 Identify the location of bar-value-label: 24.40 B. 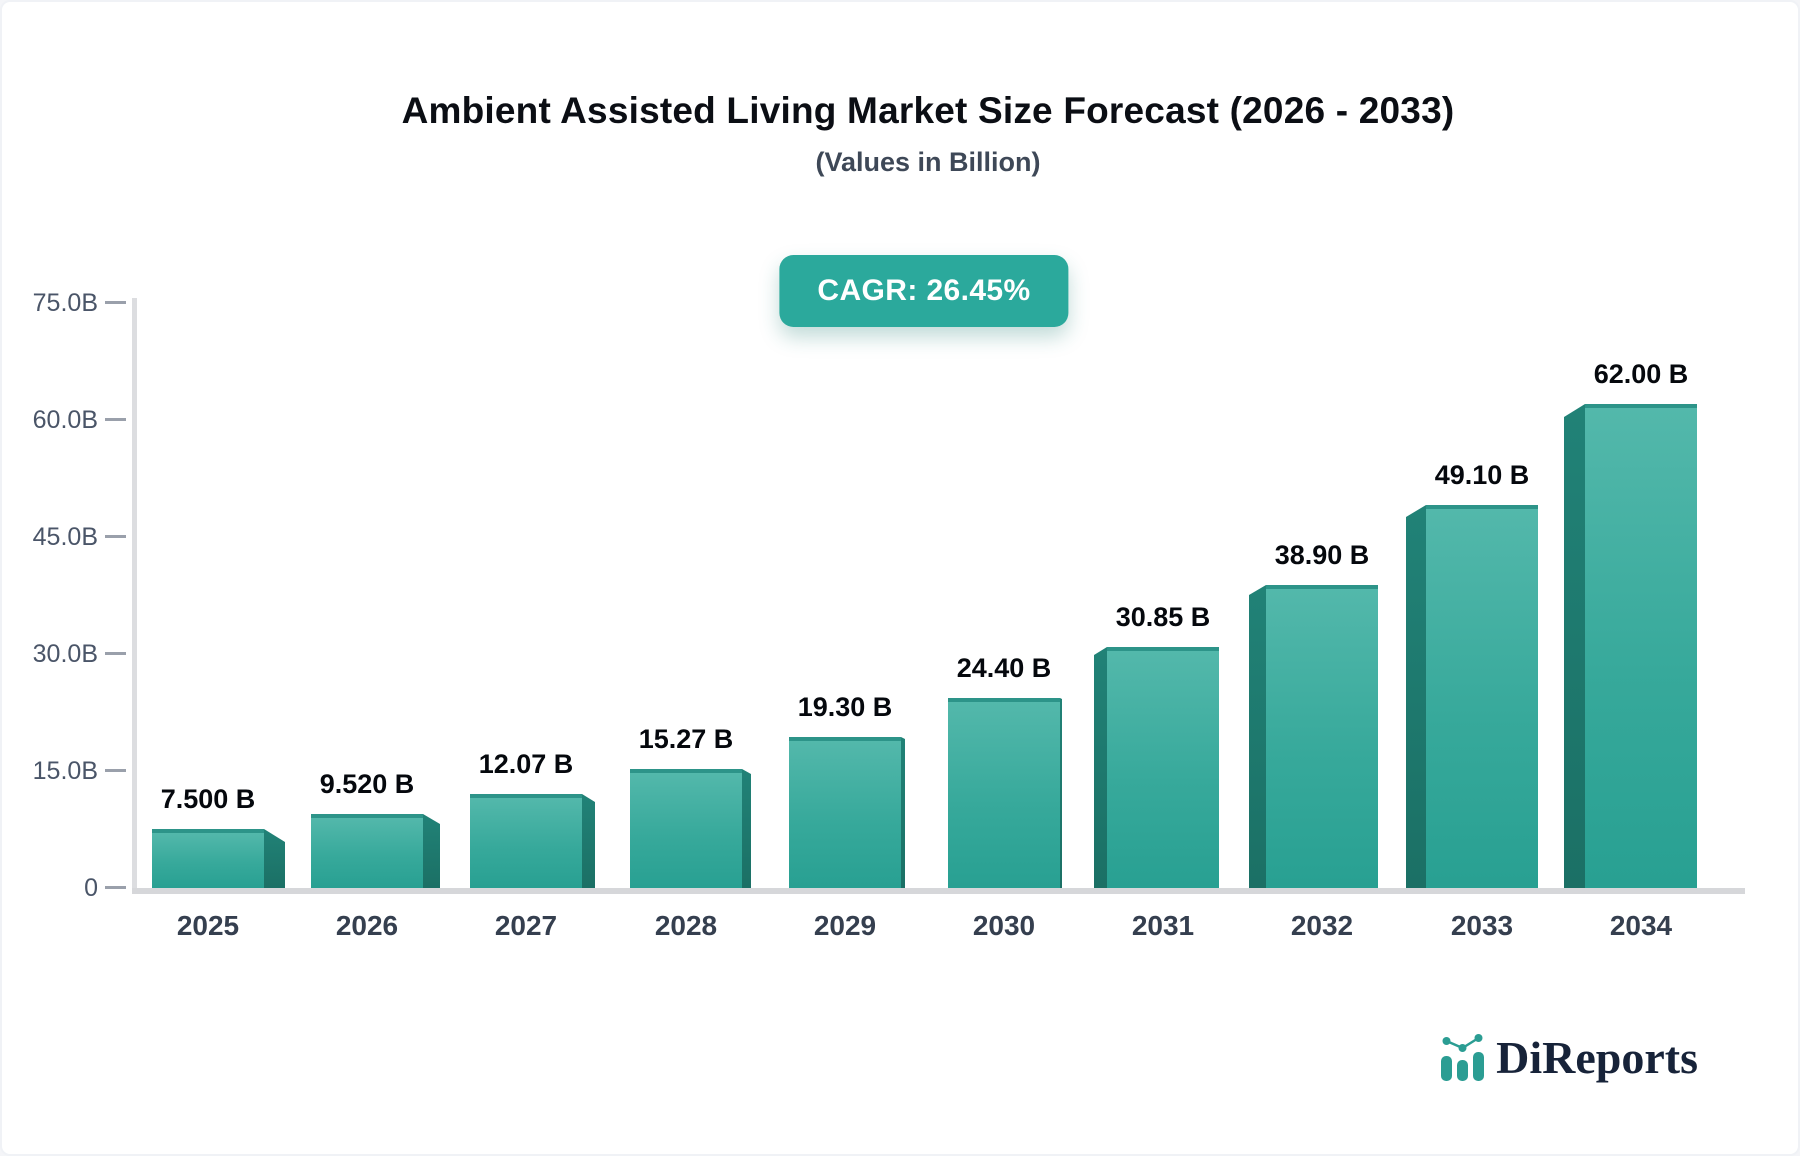
(1004, 668).